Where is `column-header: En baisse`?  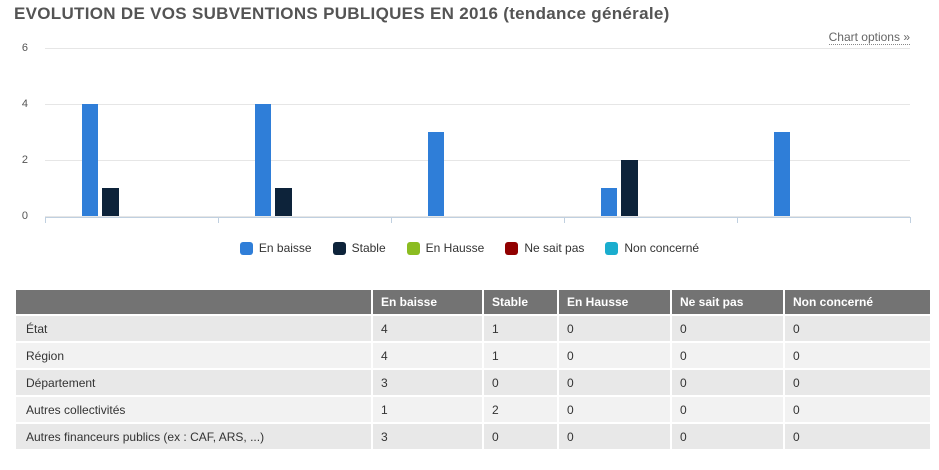
column-header: En baisse is located at coordinates (427, 302).